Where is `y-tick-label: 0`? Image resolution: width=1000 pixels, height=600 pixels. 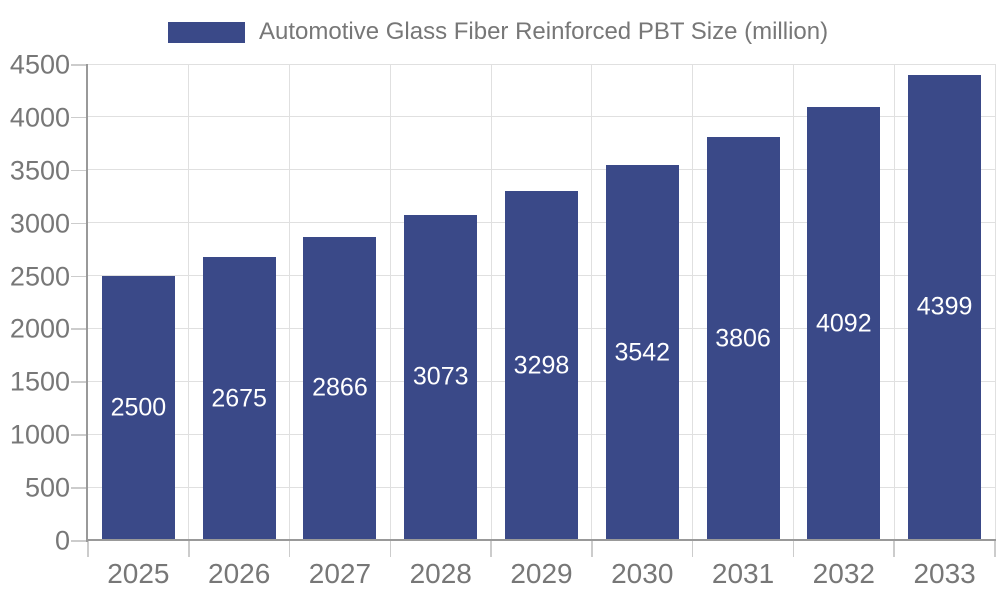 y-tick-label: 0 is located at coordinates (62, 540).